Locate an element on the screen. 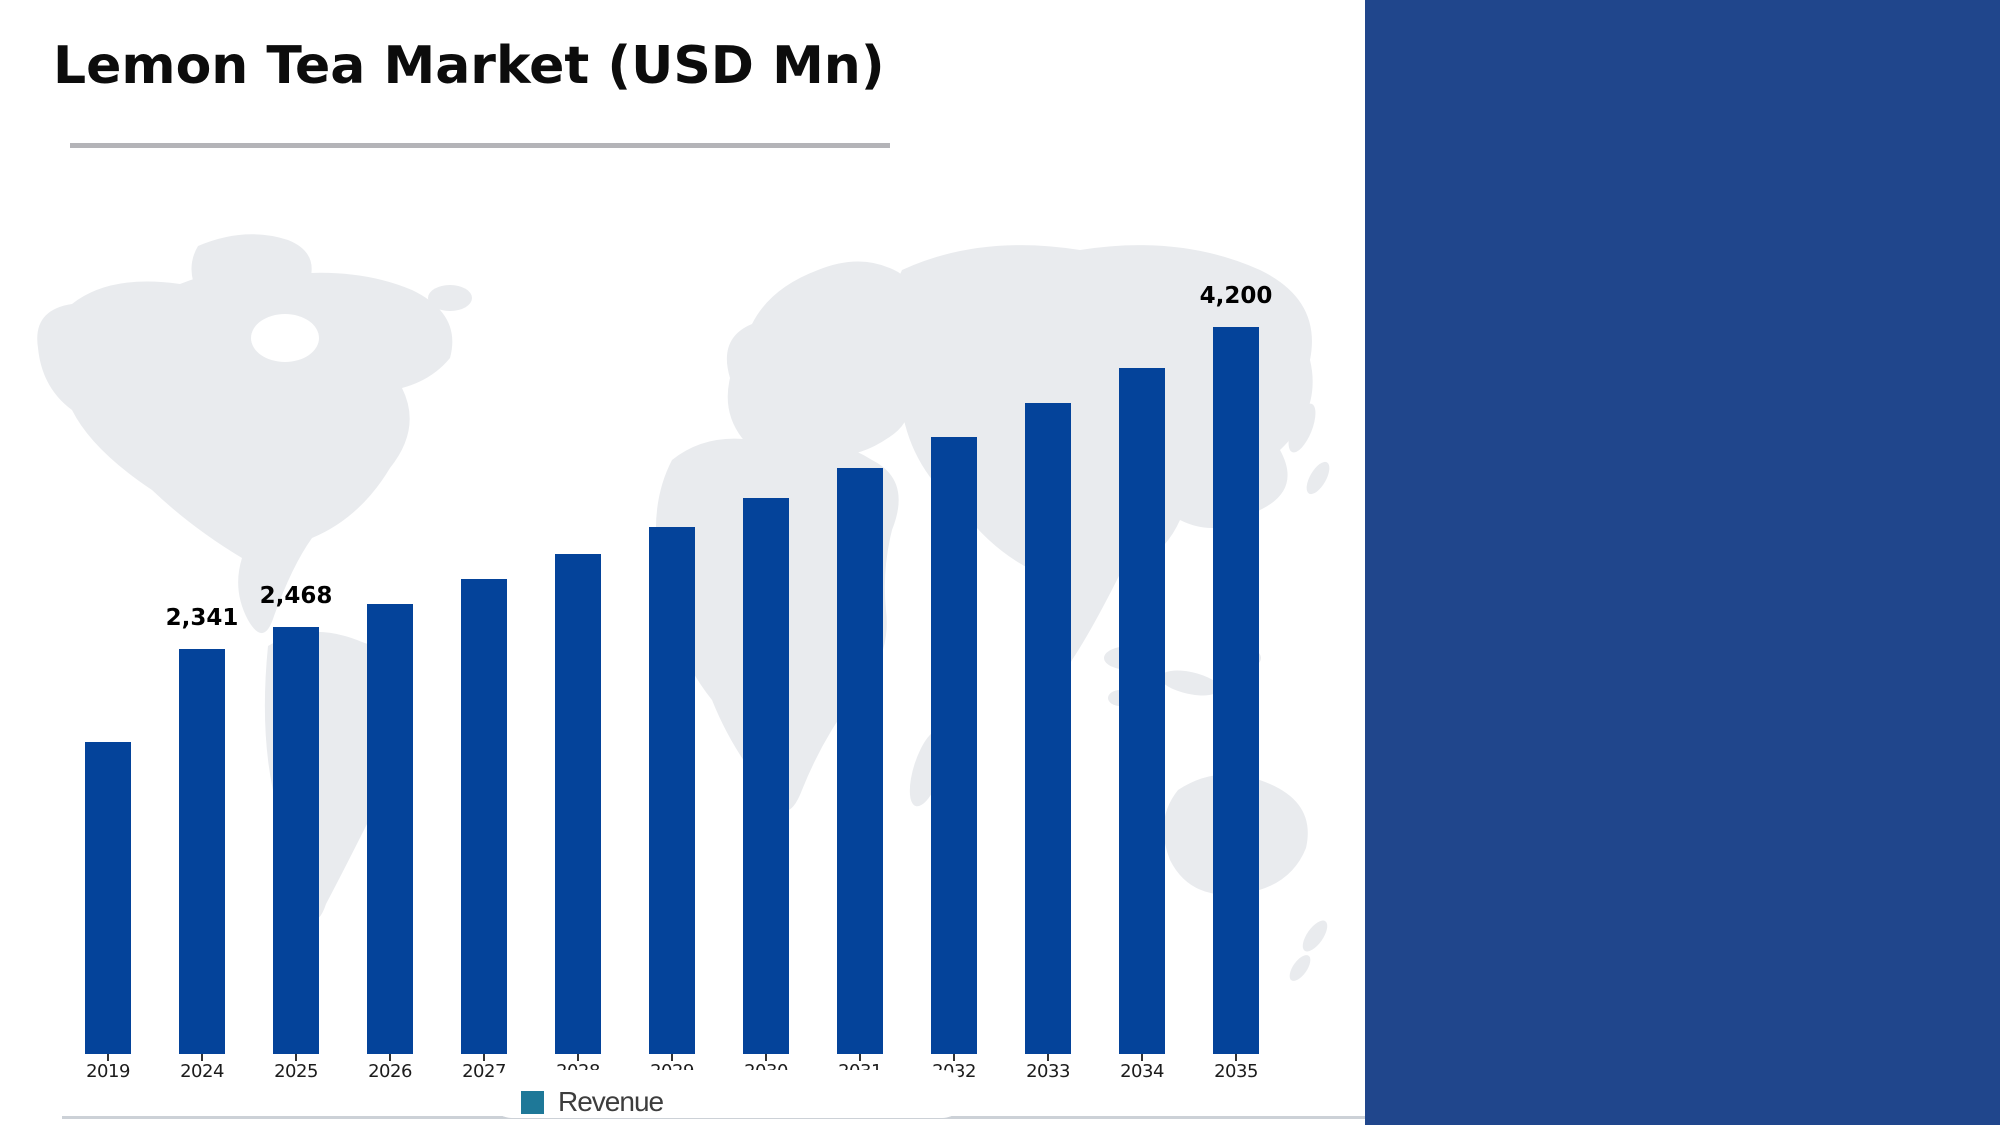  value-label-2035: 4,200 is located at coordinates (1236, 296).